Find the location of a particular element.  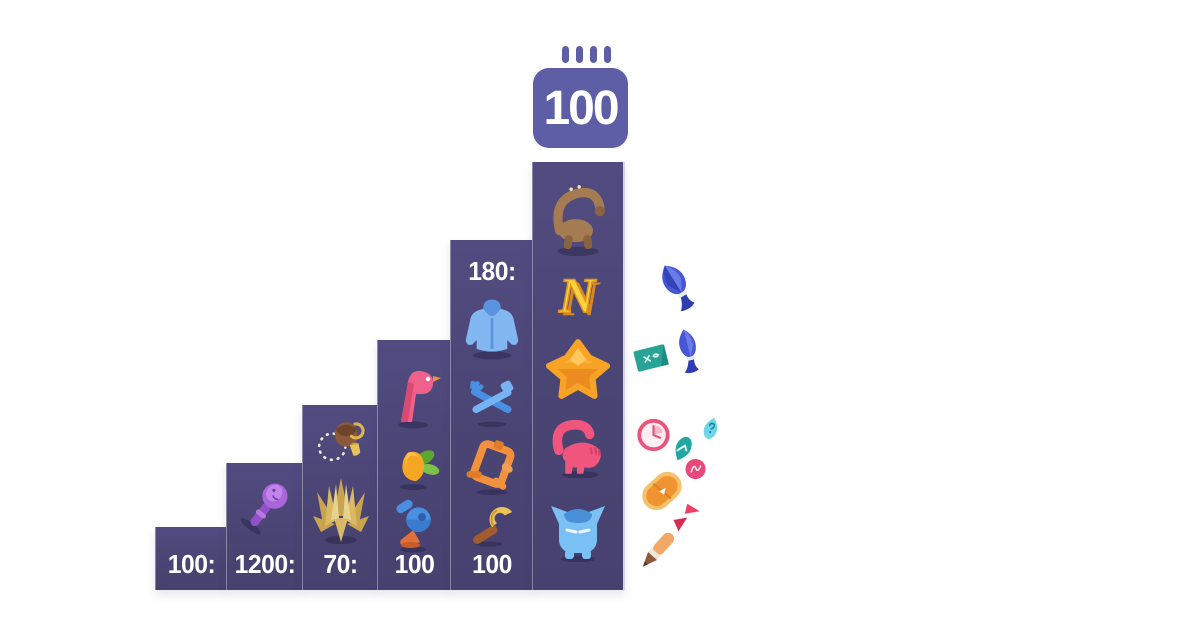

wrench-icon is located at coordinates (492, 523).